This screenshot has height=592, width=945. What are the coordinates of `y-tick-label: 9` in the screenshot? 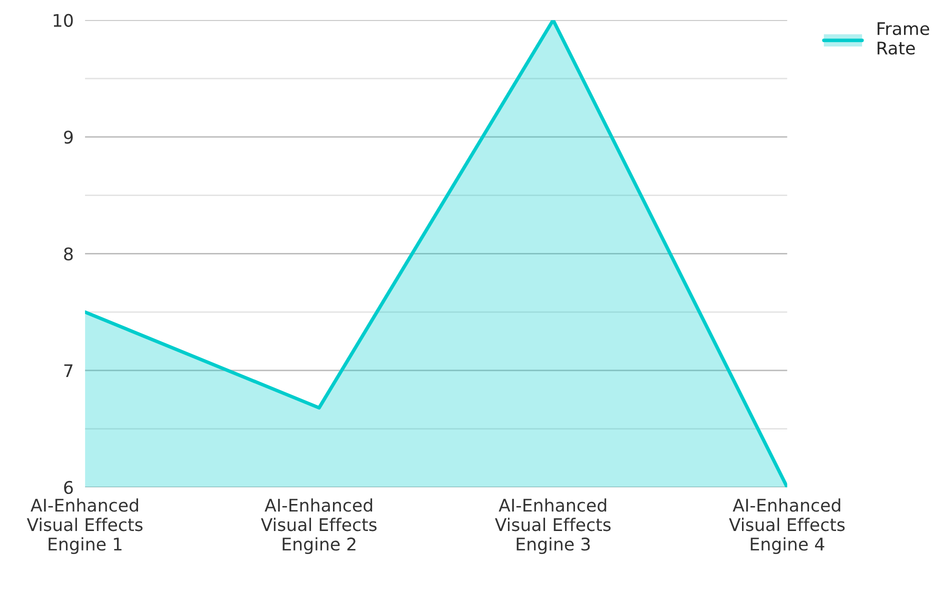 It's located at (68, 137).